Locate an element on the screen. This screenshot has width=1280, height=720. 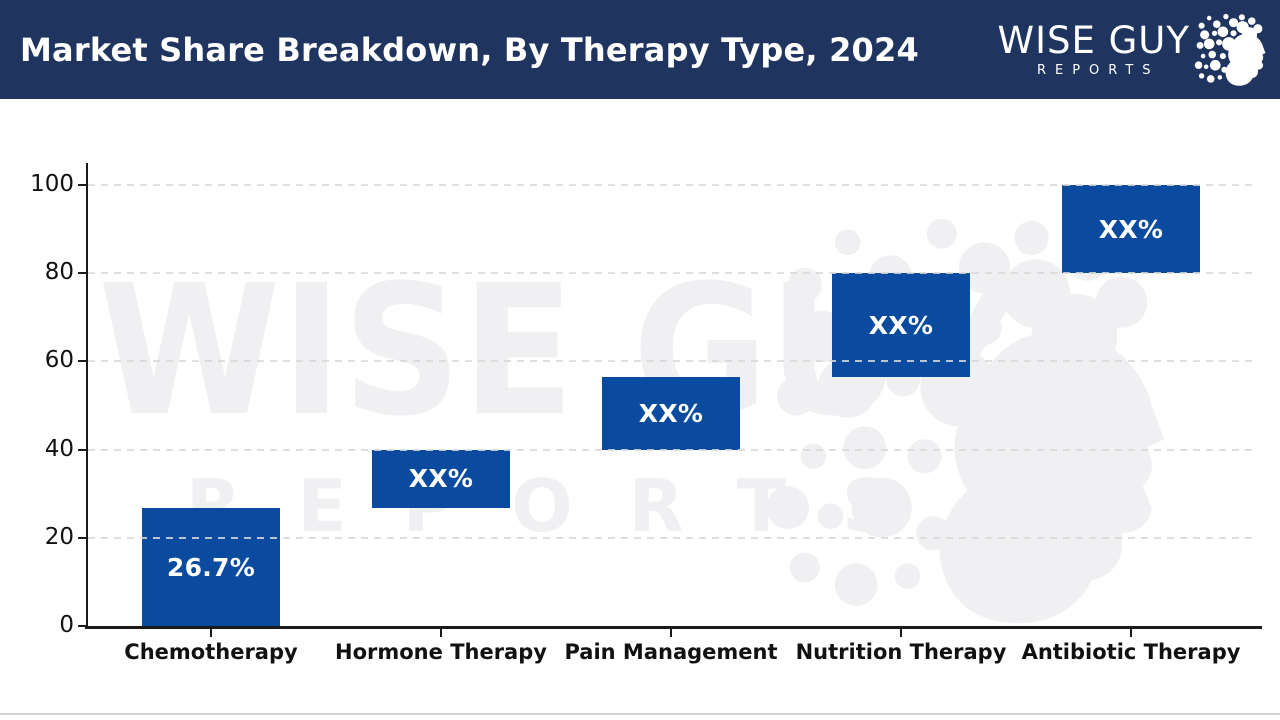
y-axis-line is located at coordinates (87, 396).